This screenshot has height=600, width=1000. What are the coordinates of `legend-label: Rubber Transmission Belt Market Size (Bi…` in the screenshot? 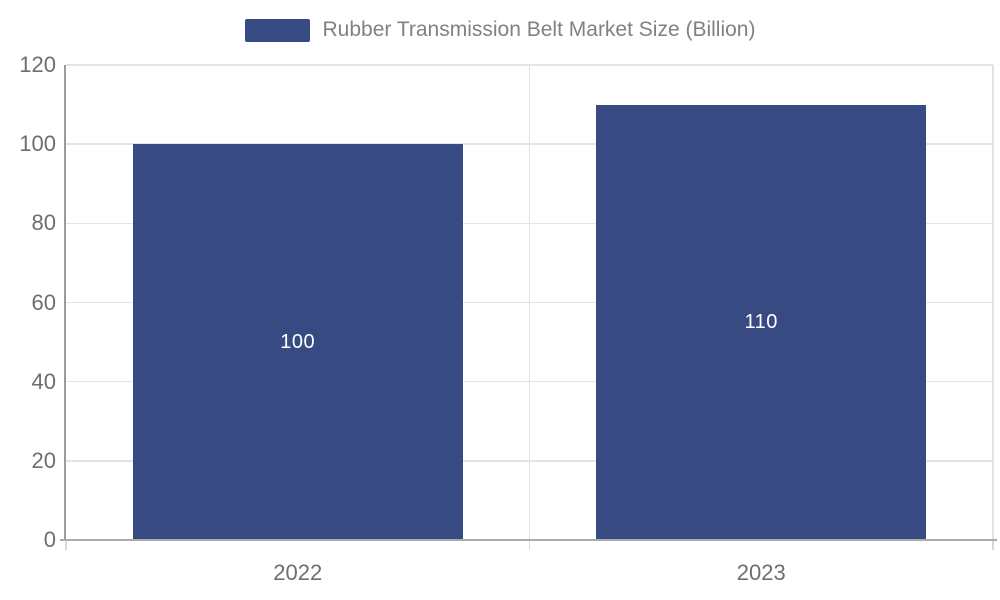 It's located at (539, 29).